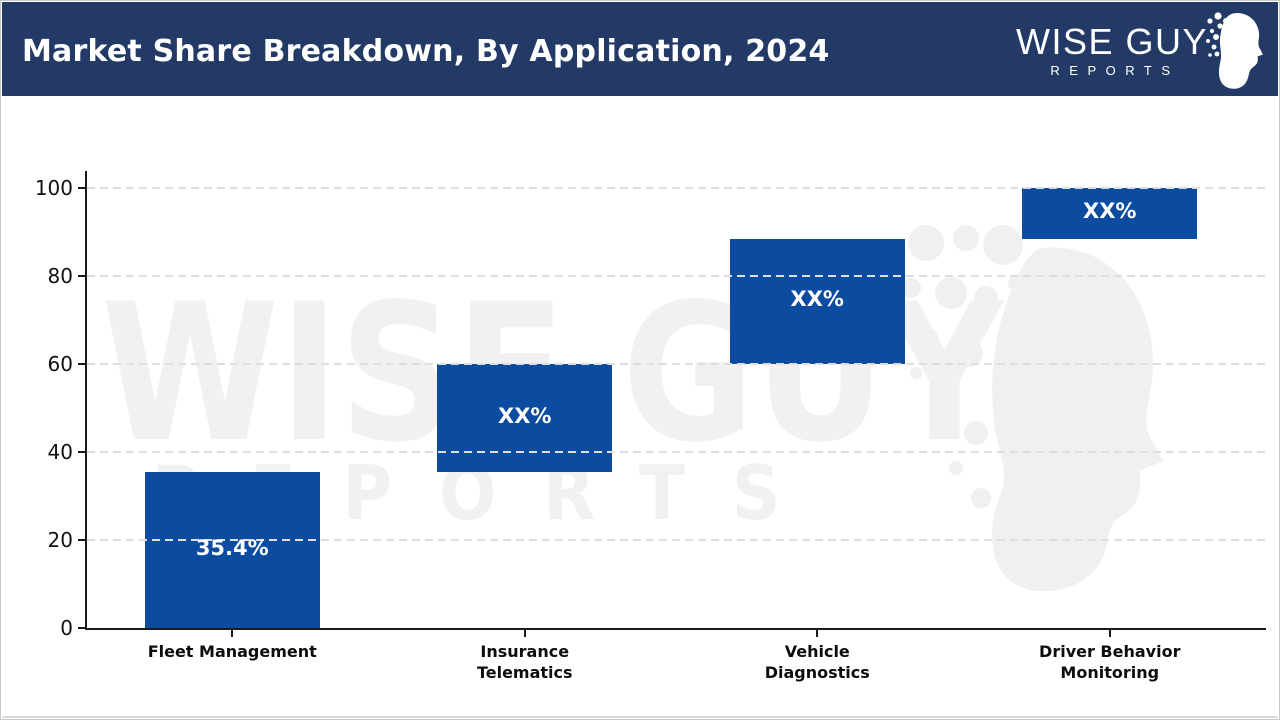 The height and width of the screenshot is (720, 1280). Describe the element at coordinates (1110, 662) in the screenshot. I see `x-category-label-3: Driver Behavior Monitoring` at that location.